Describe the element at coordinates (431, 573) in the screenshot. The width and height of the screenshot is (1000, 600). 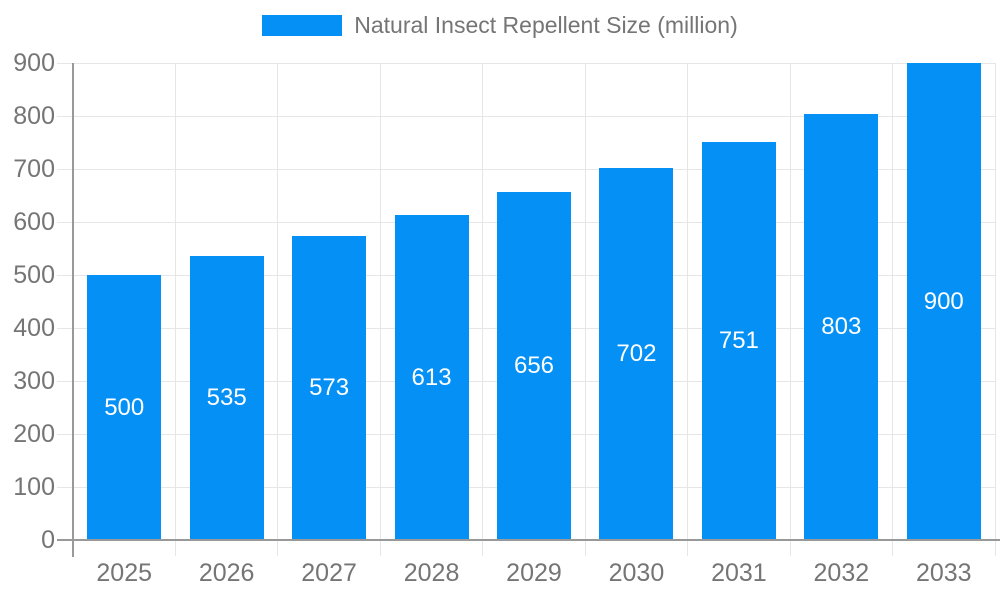
I see `x-tick-label: 2028` at that location.